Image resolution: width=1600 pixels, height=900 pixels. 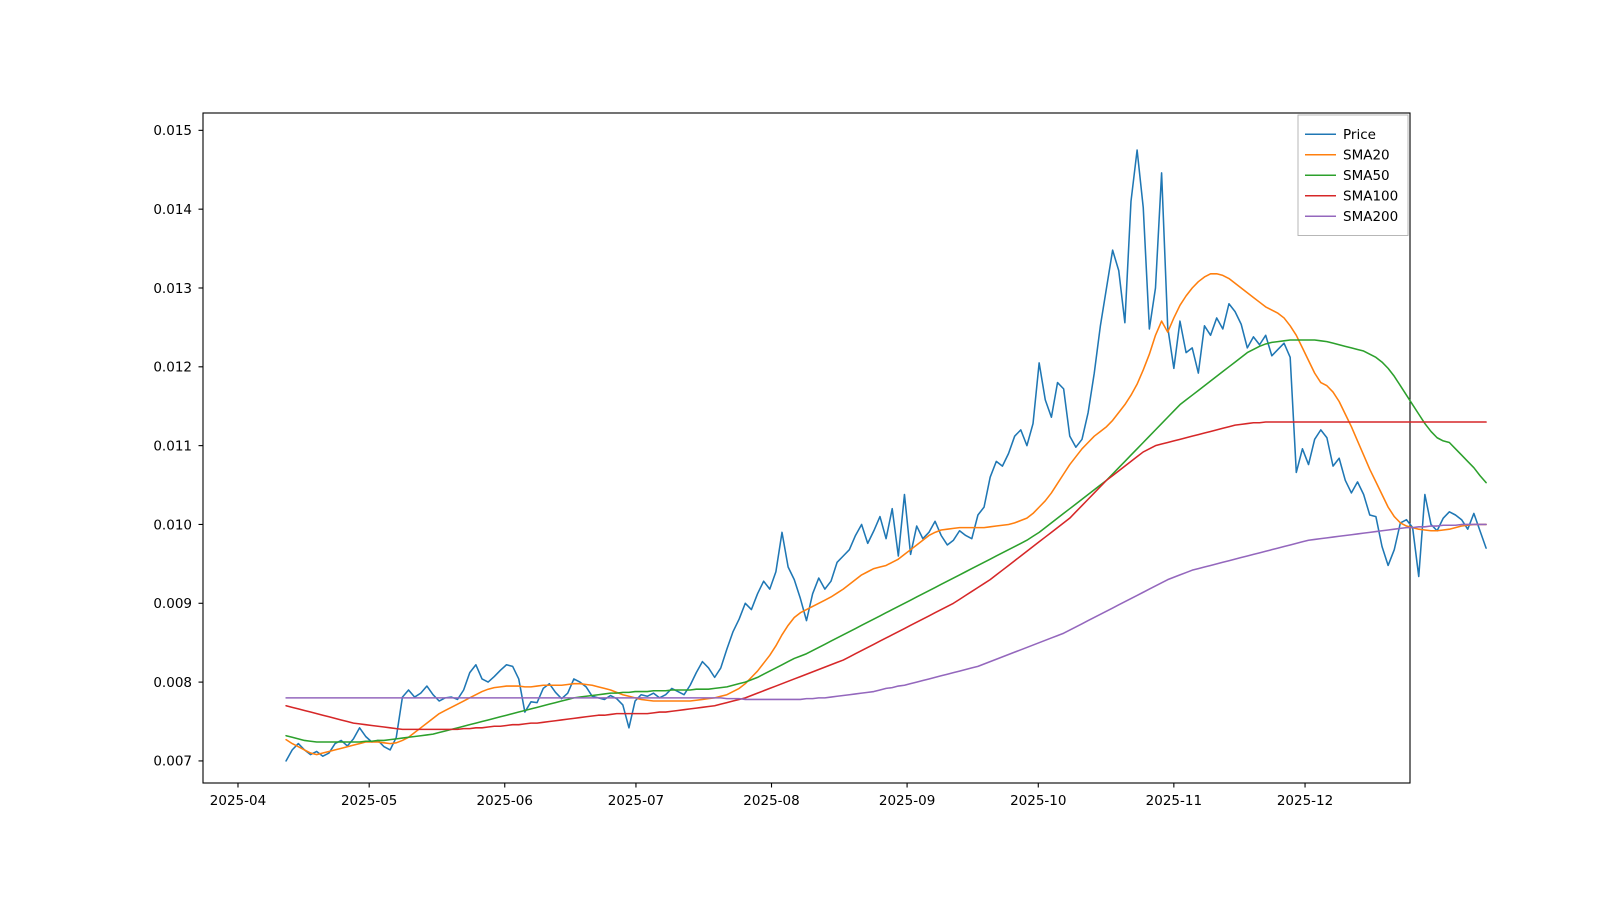 What do you see at coordinates (1366, 155) in the screenshot?
I see `legend-label-sma20: SMA20` at bounding box center [1366, 155].